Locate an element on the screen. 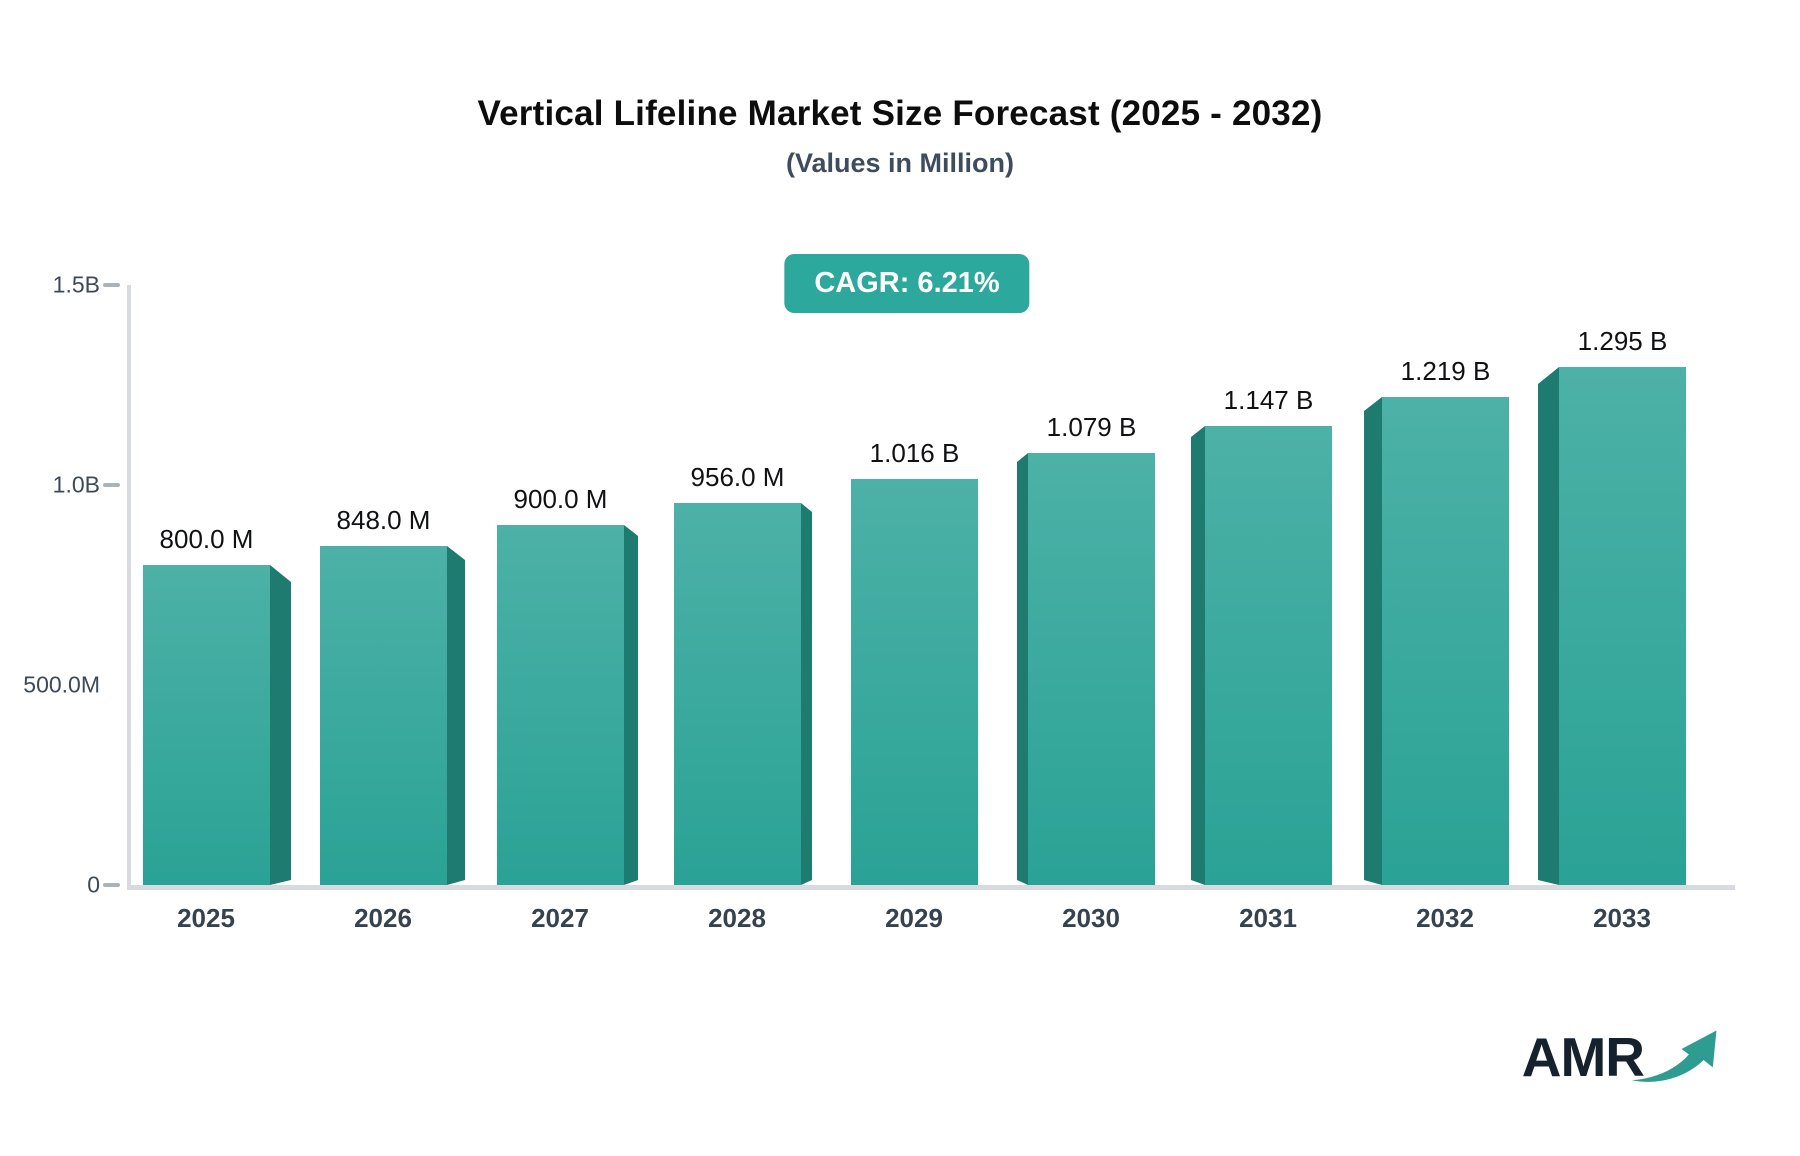 The height and width of the screenshot is (1156, 1800). bar-2033: 1.295 B is located at coordinates (1612, 605).